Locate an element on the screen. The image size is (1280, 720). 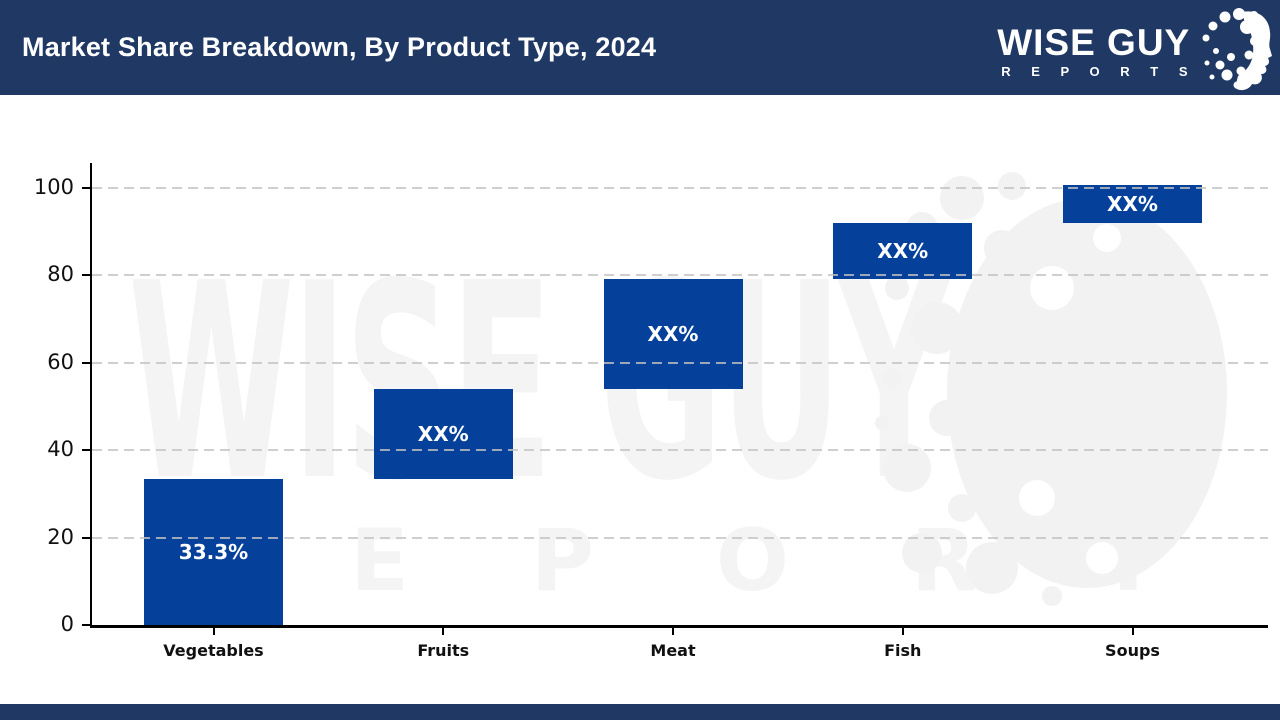
bar-value-label-meat: XX% is located at coordinates (673, 334).